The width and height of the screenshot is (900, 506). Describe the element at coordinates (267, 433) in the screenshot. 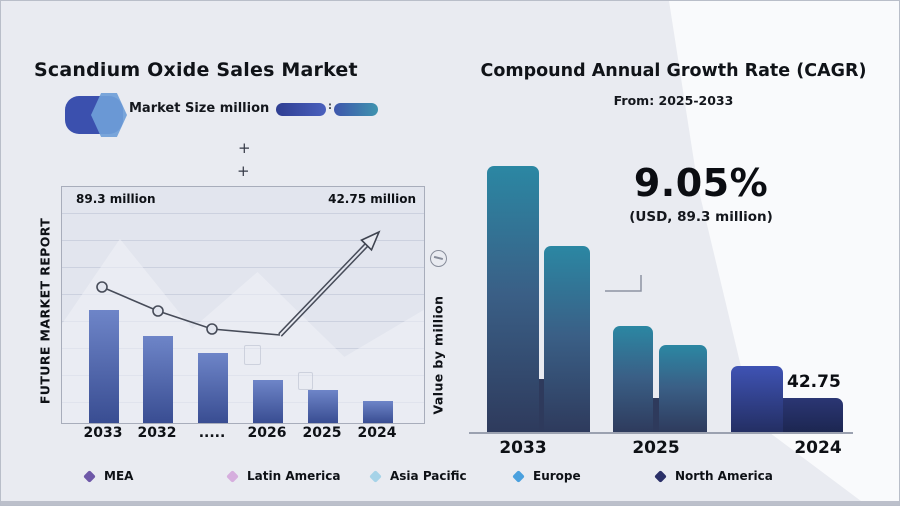

I see `left-chart-xlabel: 2026` at that location.